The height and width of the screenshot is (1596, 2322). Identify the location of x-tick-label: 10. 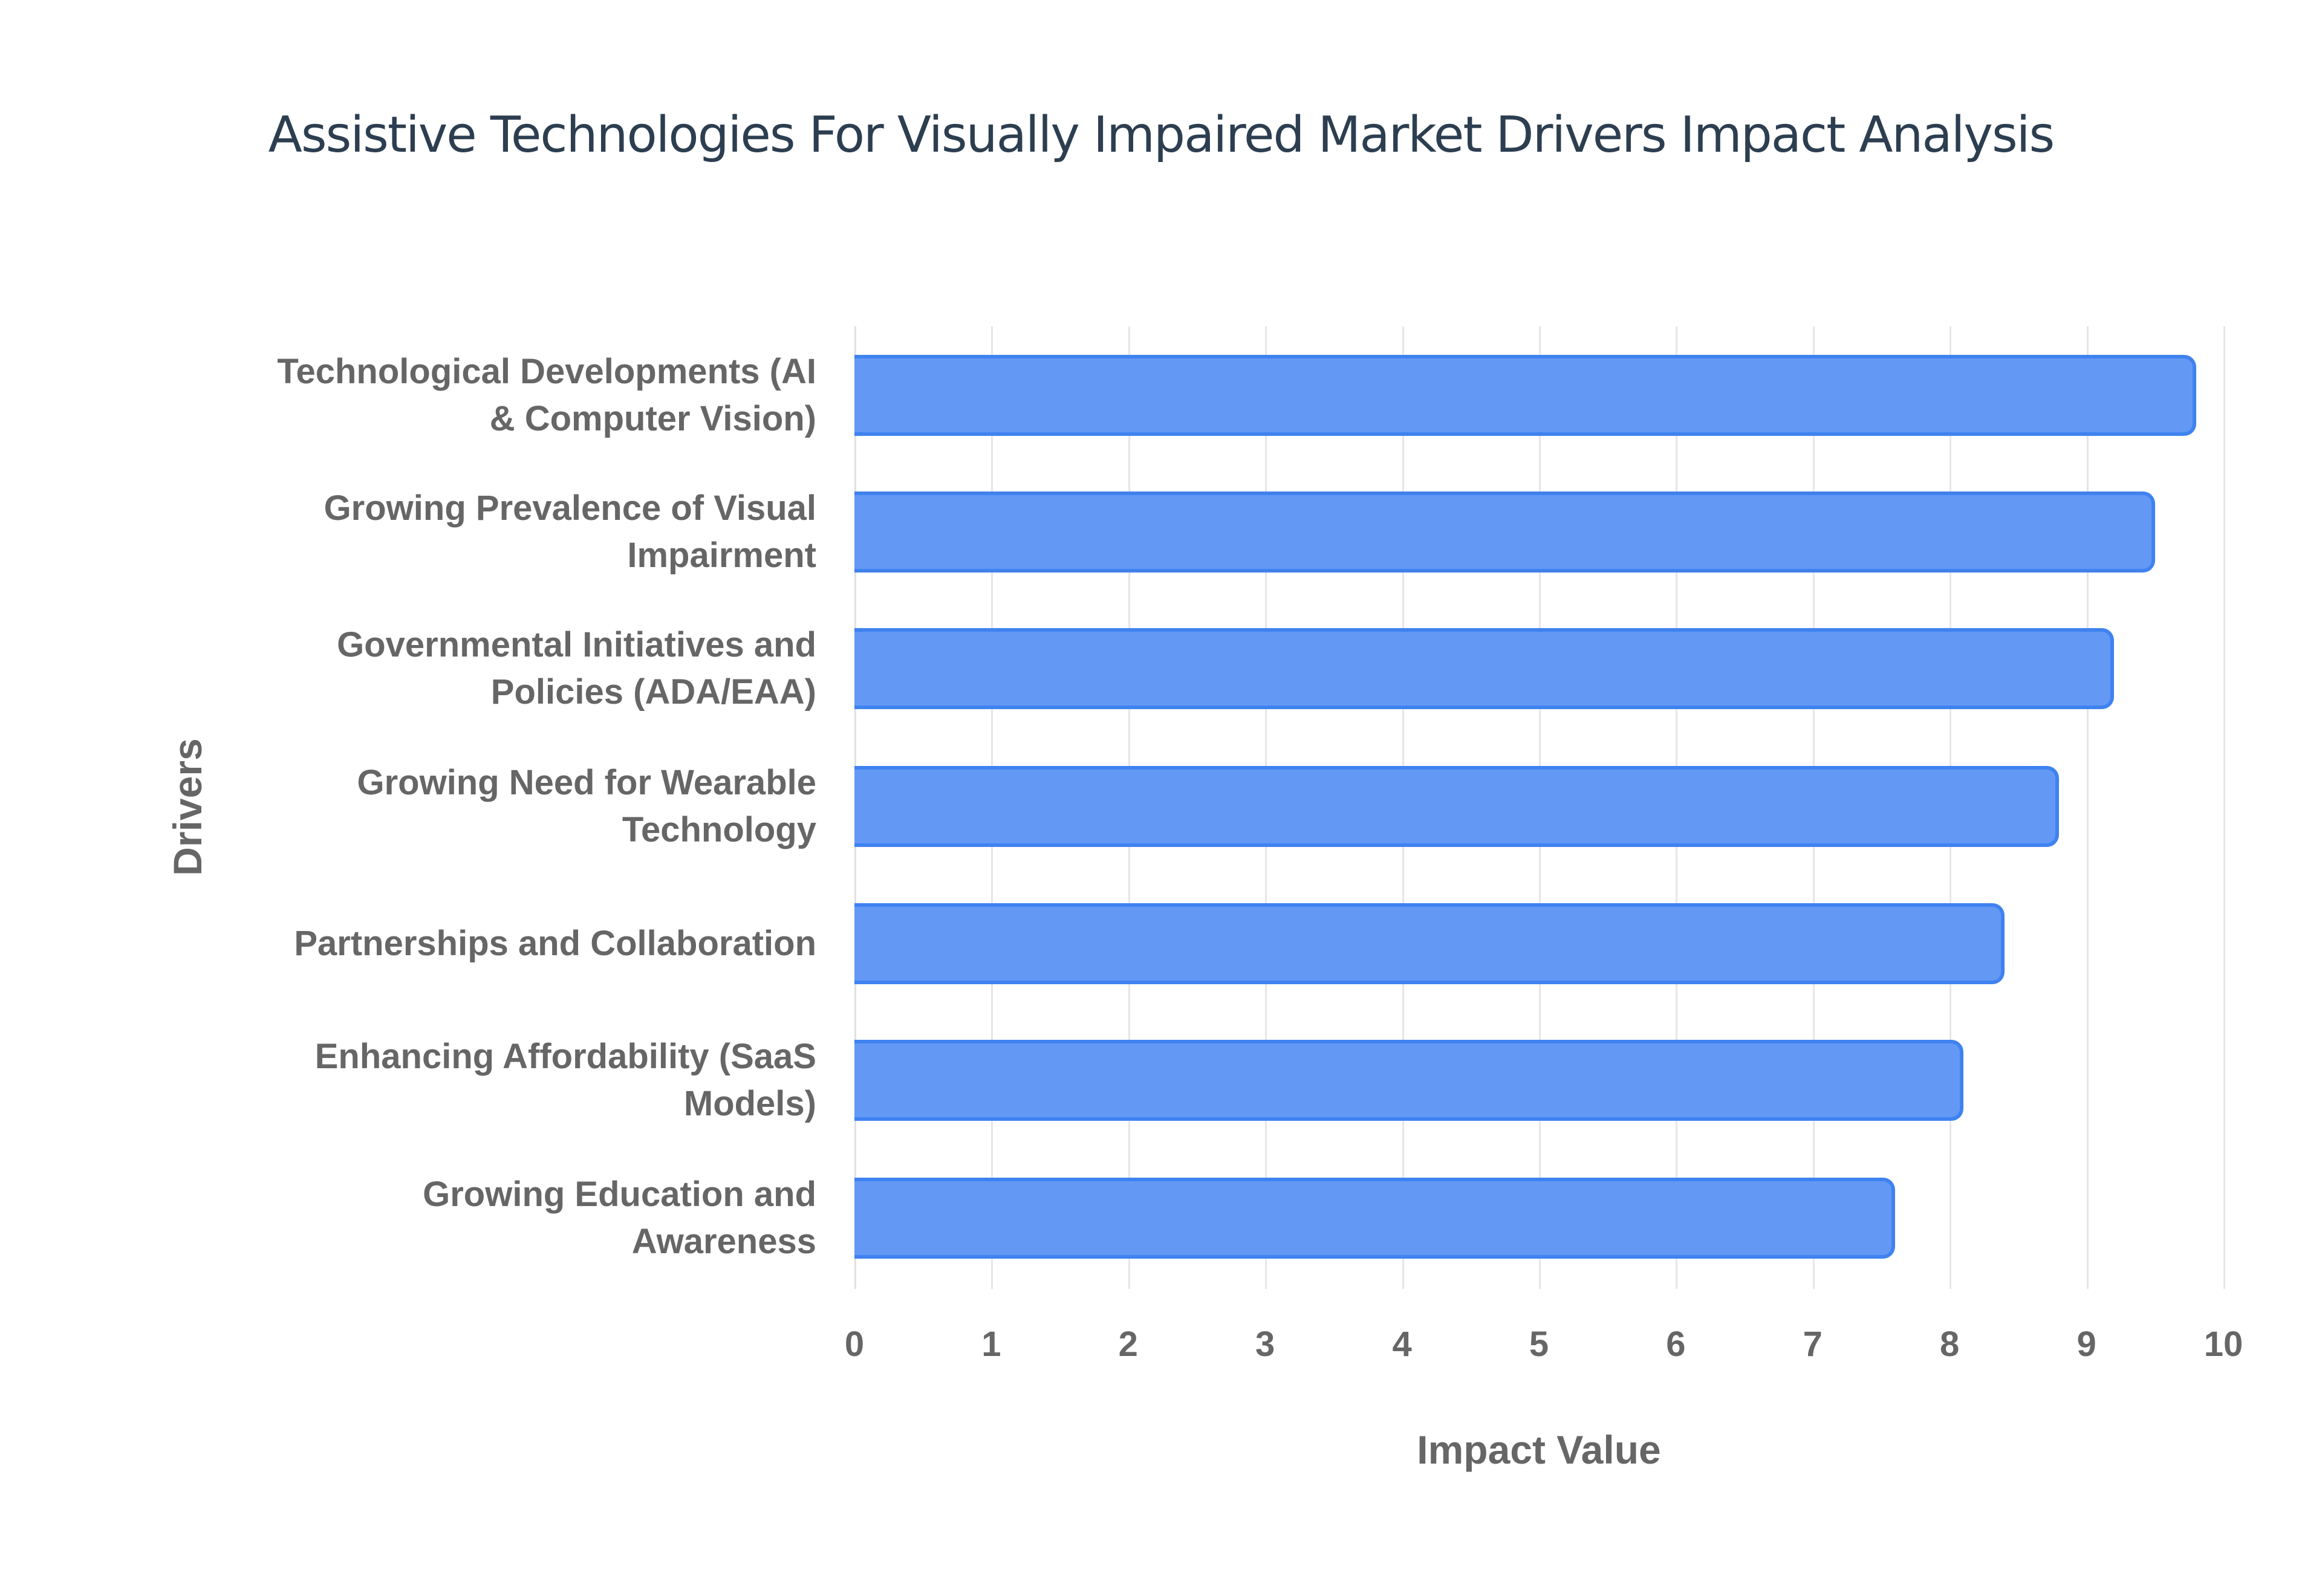
(2223, 1344).